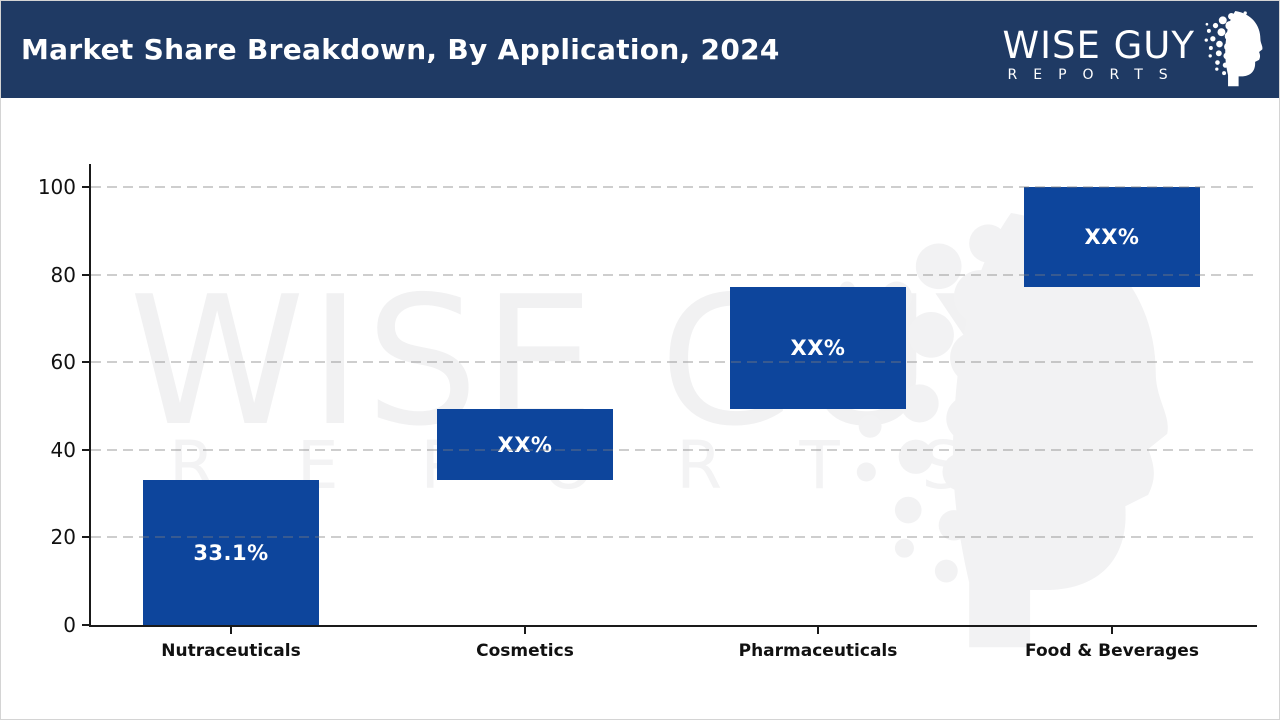 This screenshot has width=1280, height=720. What do you see at coordinates (1098, 45) in the screenshot?
I see `logo-wordmark: WISE GUY` at bounding box center [1098, 45].